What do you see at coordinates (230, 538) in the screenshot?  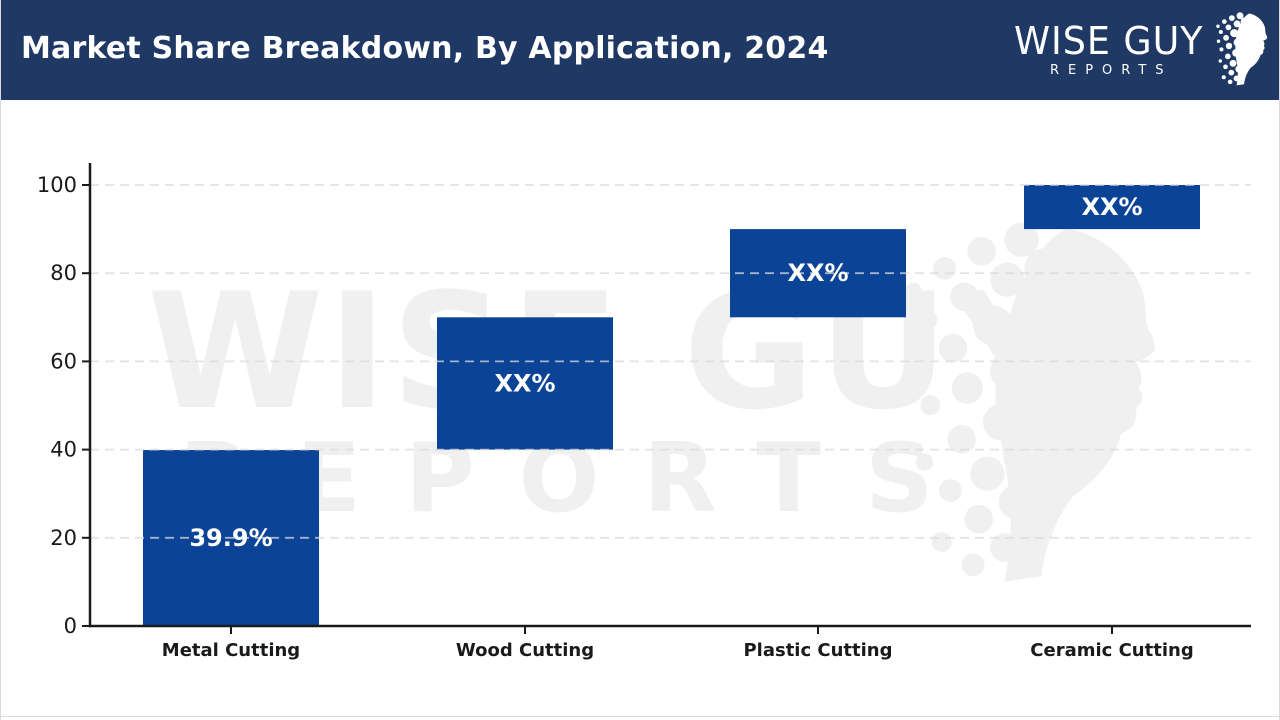 I see `bar-value-label: 39.9%` at bounding box center [230, 538].